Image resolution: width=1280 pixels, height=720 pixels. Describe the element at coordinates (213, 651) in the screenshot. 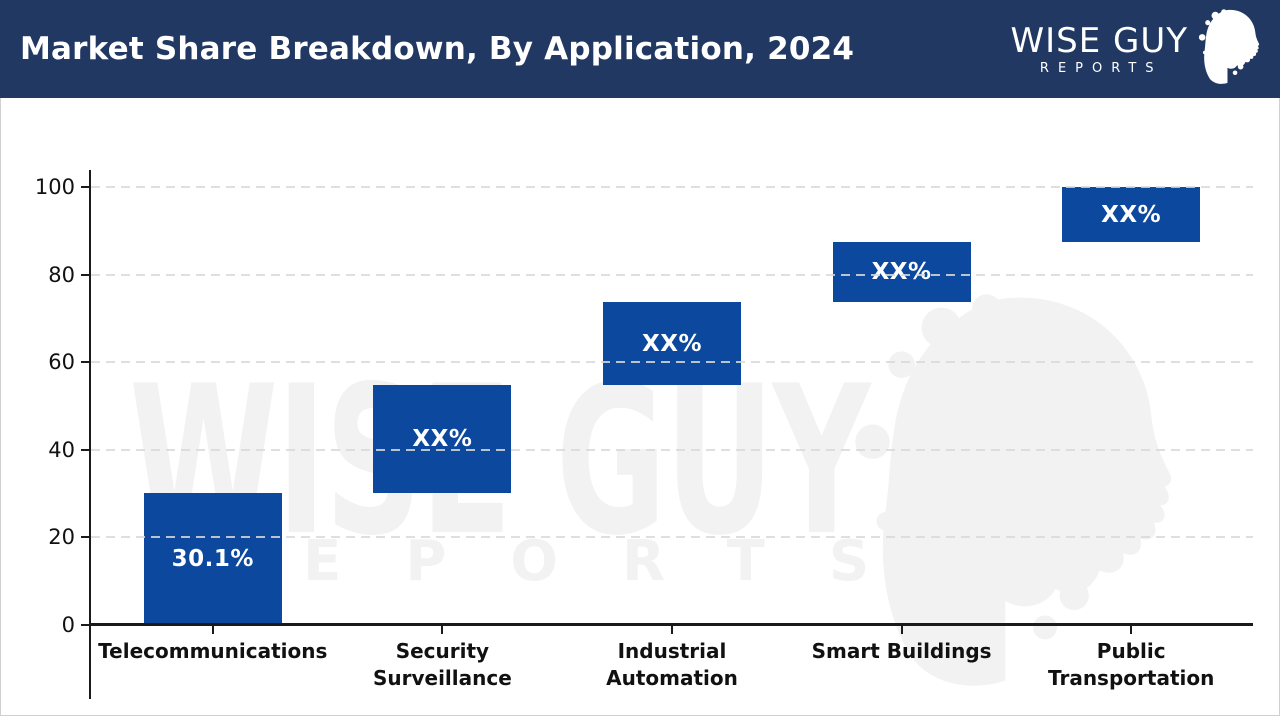

I see `x-category-label: Telecommunications` at that location.